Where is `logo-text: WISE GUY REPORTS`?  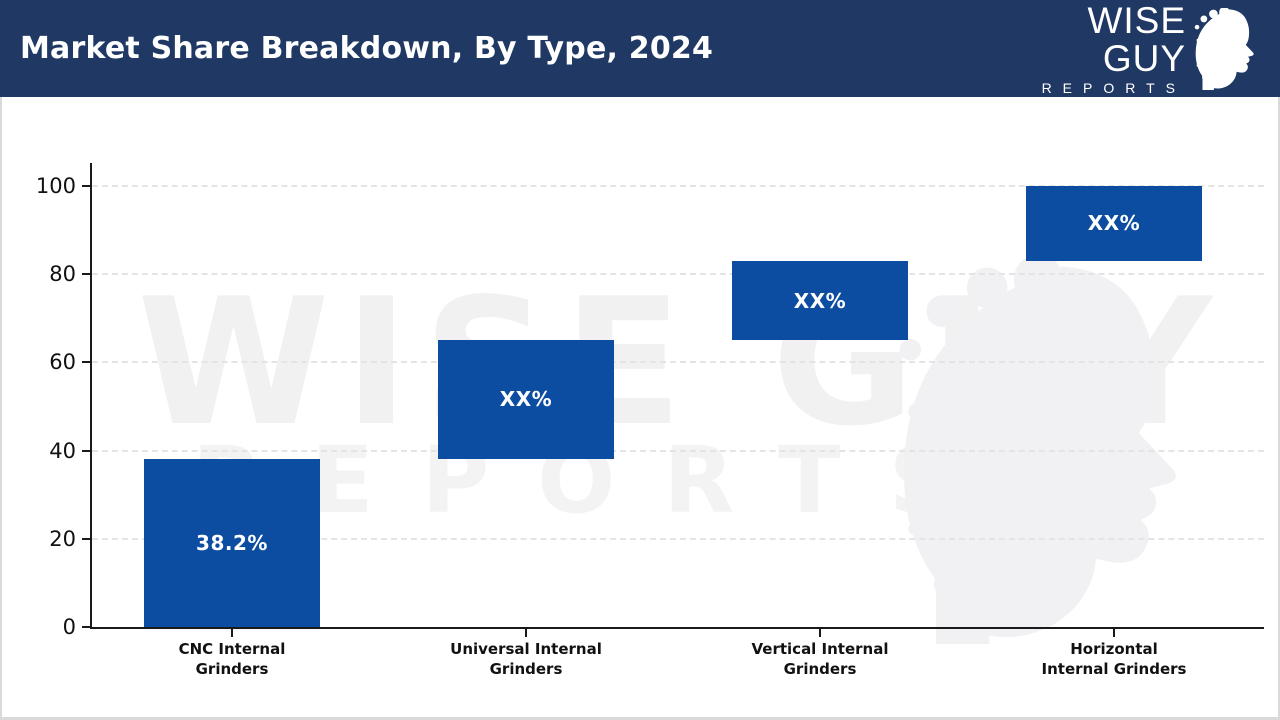
logo-text: WISE GUY REPORTS is located at coordinates (1101, 48).